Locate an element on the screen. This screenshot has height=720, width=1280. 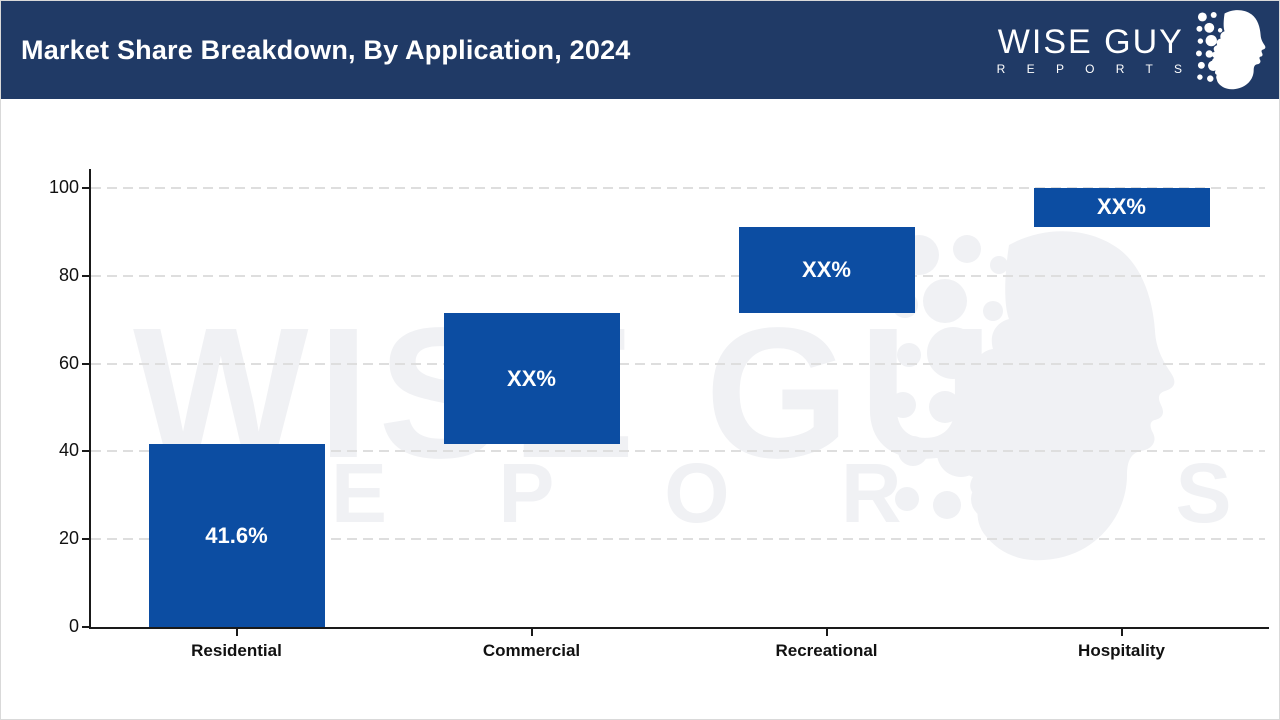
bar-recreational: XX% is located at coordinates (826, 269).